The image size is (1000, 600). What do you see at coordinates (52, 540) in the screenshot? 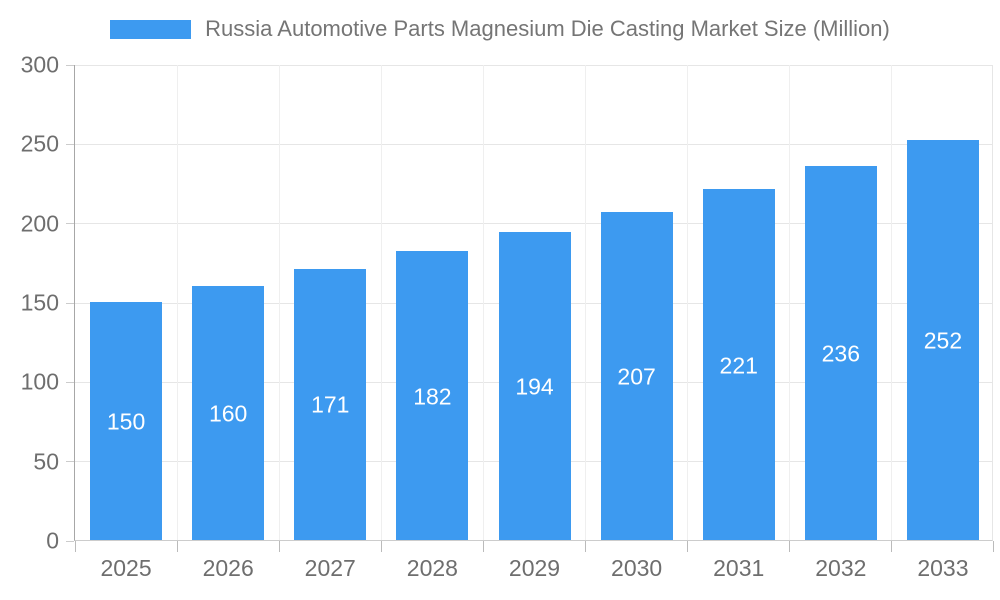
I see `y-axis-label: 0` at bounding box center [52, 540].